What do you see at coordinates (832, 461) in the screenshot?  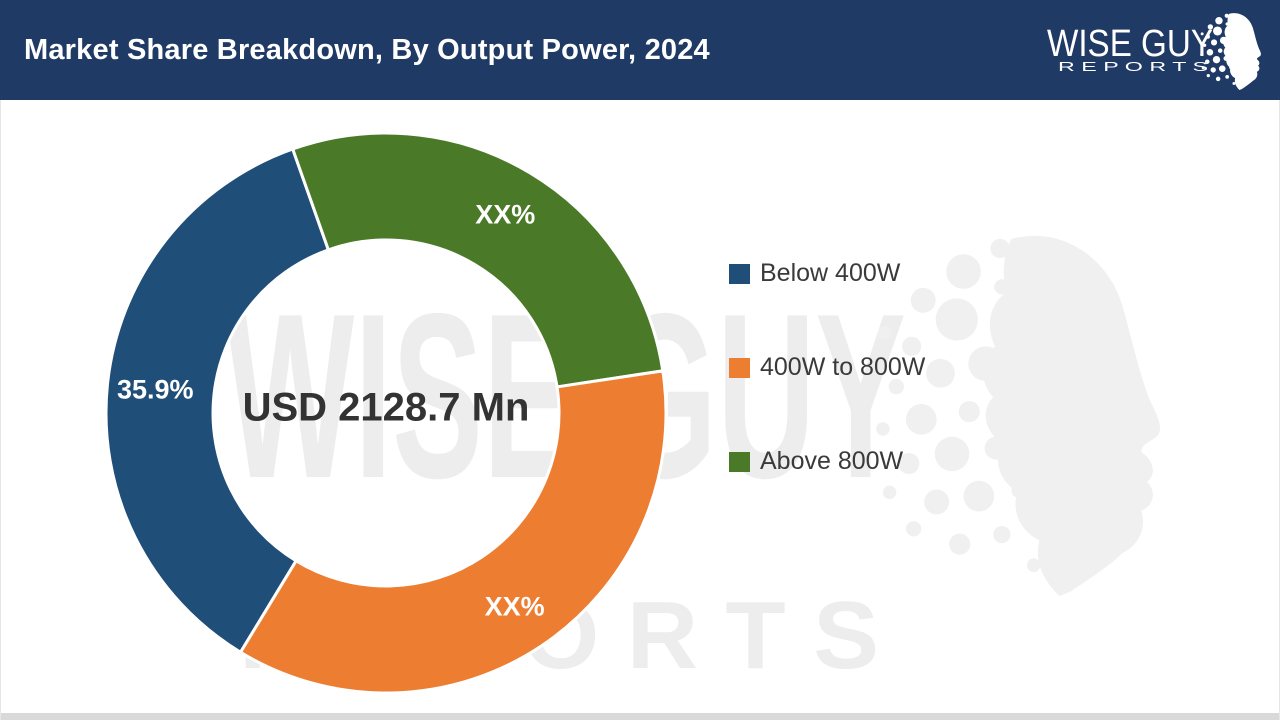 I see `legend-label: Above 800W` at bounding box center [832, 461].